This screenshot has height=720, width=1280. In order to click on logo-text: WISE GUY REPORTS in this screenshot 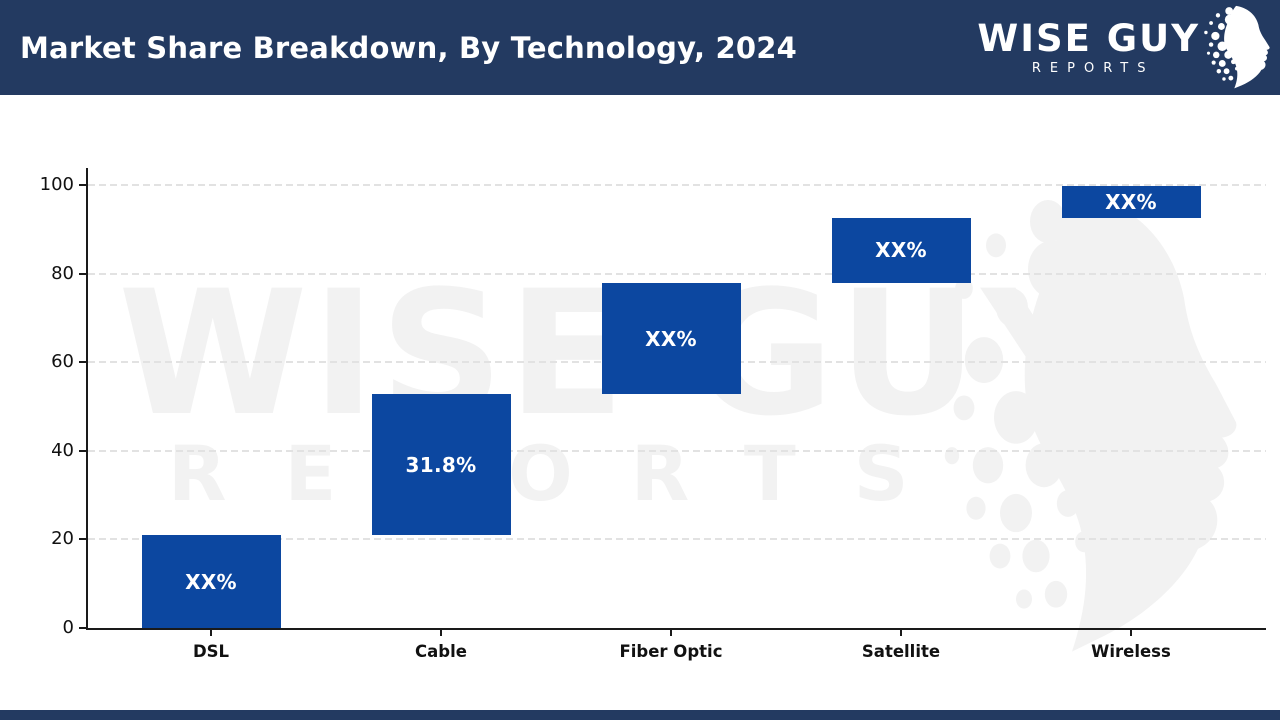, I will do `click(1088, 48)`.